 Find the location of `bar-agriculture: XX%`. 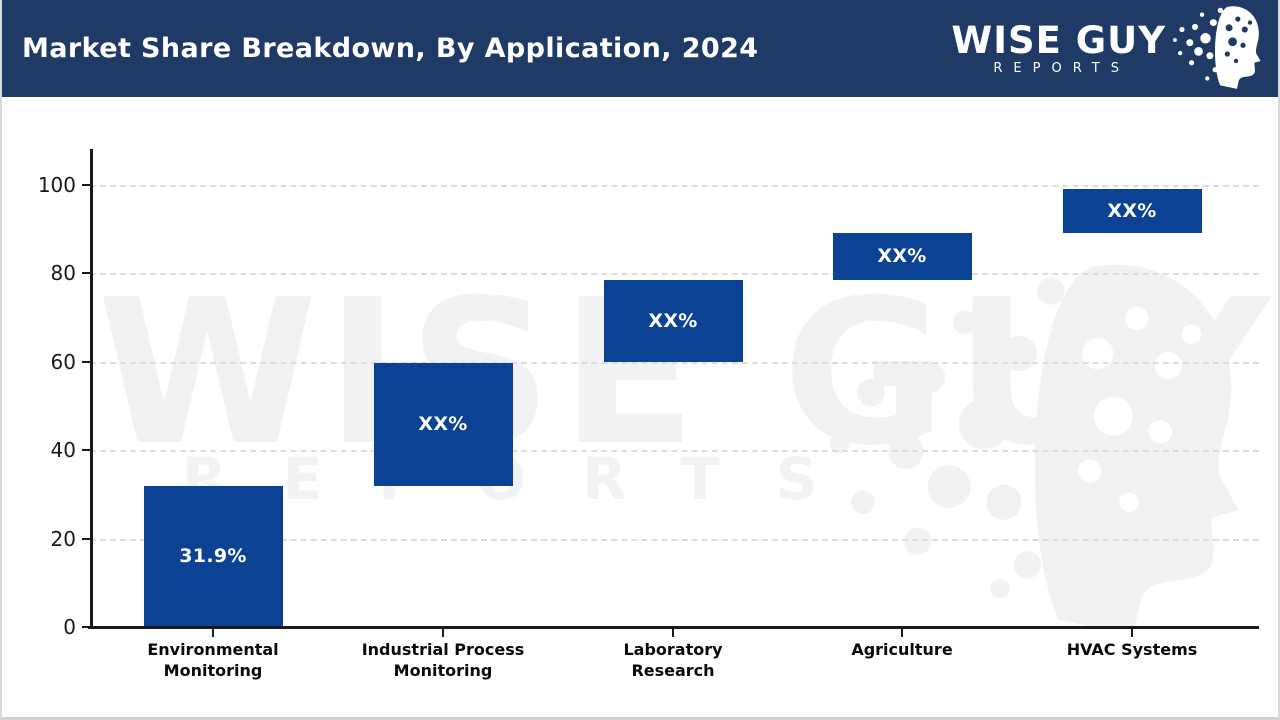

bar-agriculture: XX% is located at coordinates (902, 256).